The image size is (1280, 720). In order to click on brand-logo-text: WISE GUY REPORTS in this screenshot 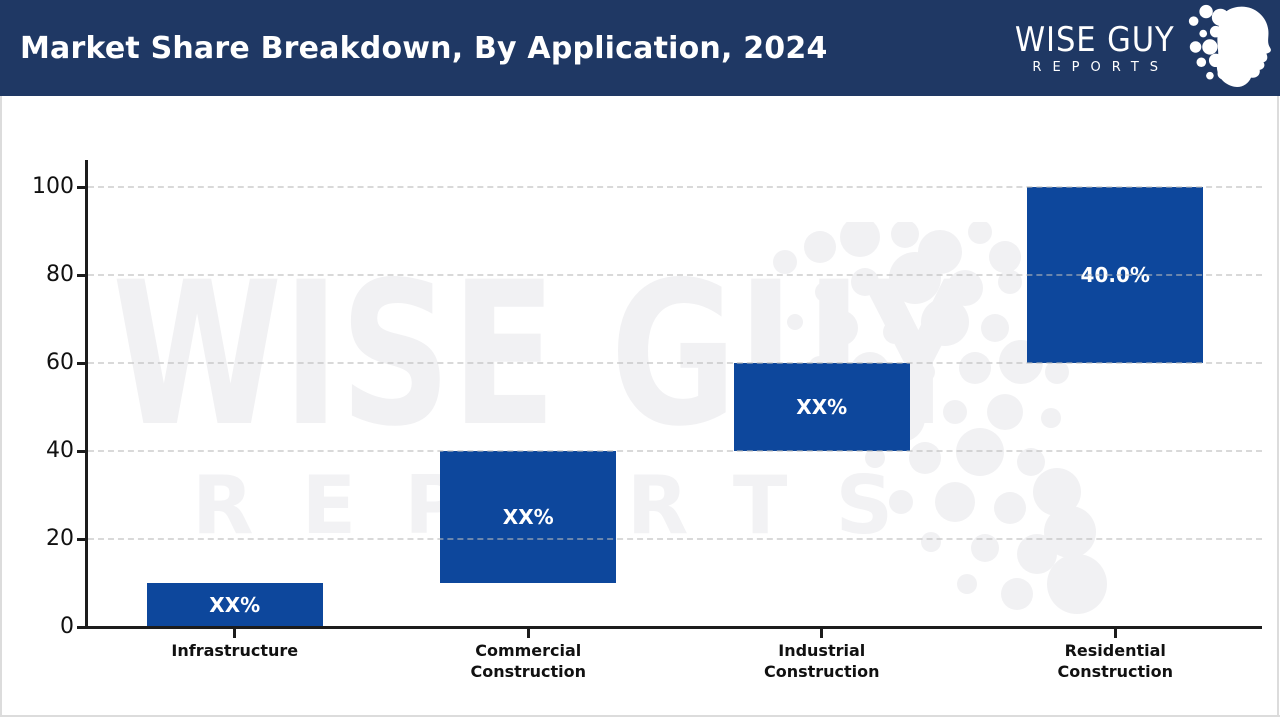, I will do `click(1095, 48)`.